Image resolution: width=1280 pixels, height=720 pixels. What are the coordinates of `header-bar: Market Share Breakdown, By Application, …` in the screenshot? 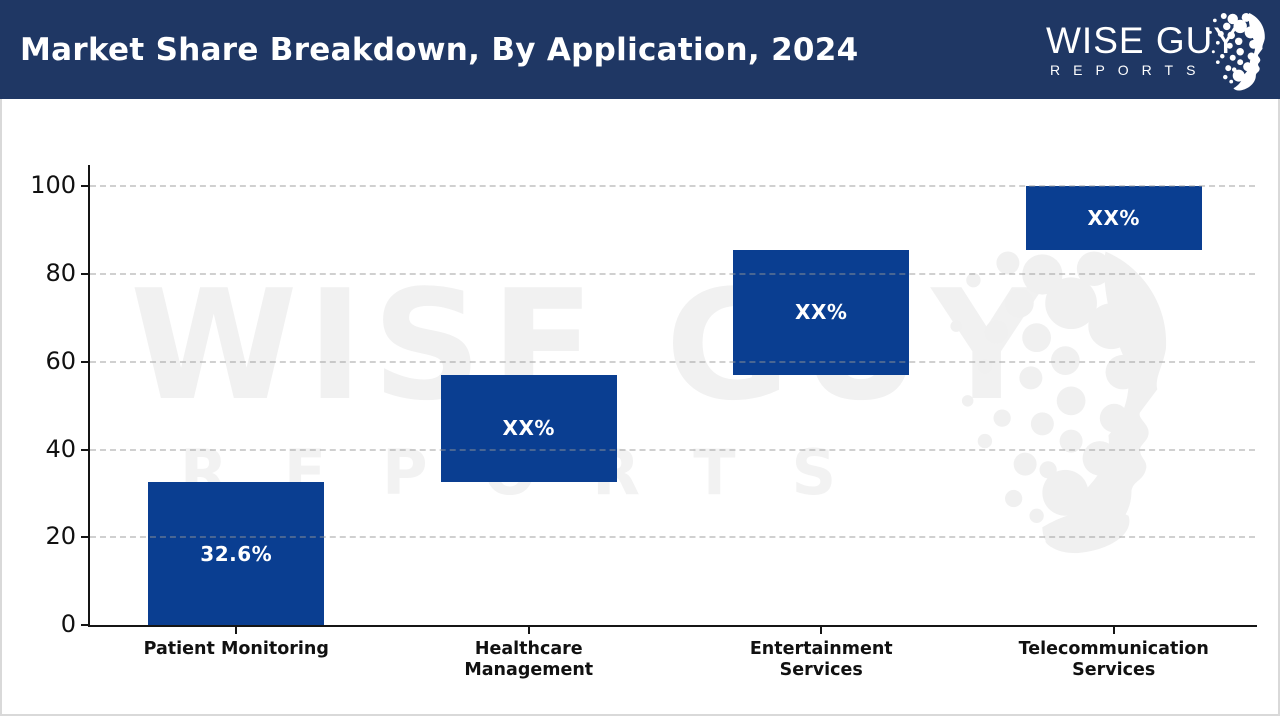 It's located at (640, 49).